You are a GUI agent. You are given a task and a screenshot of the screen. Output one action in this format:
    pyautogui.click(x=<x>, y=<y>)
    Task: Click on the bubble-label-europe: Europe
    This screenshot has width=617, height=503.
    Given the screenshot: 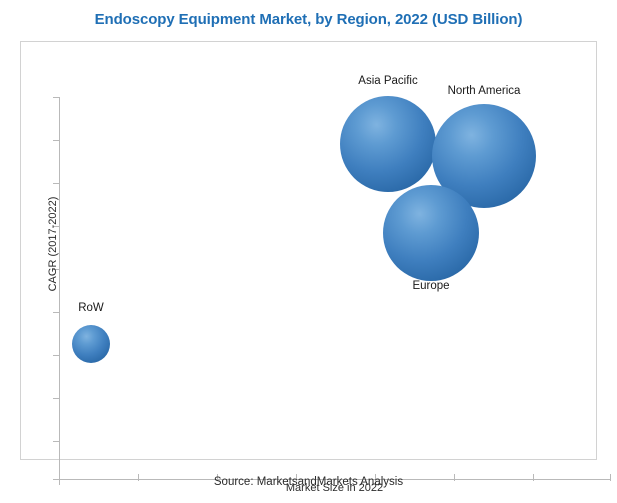 What is the action you would take?
    pyautogui.click(x=431, y=286)
    